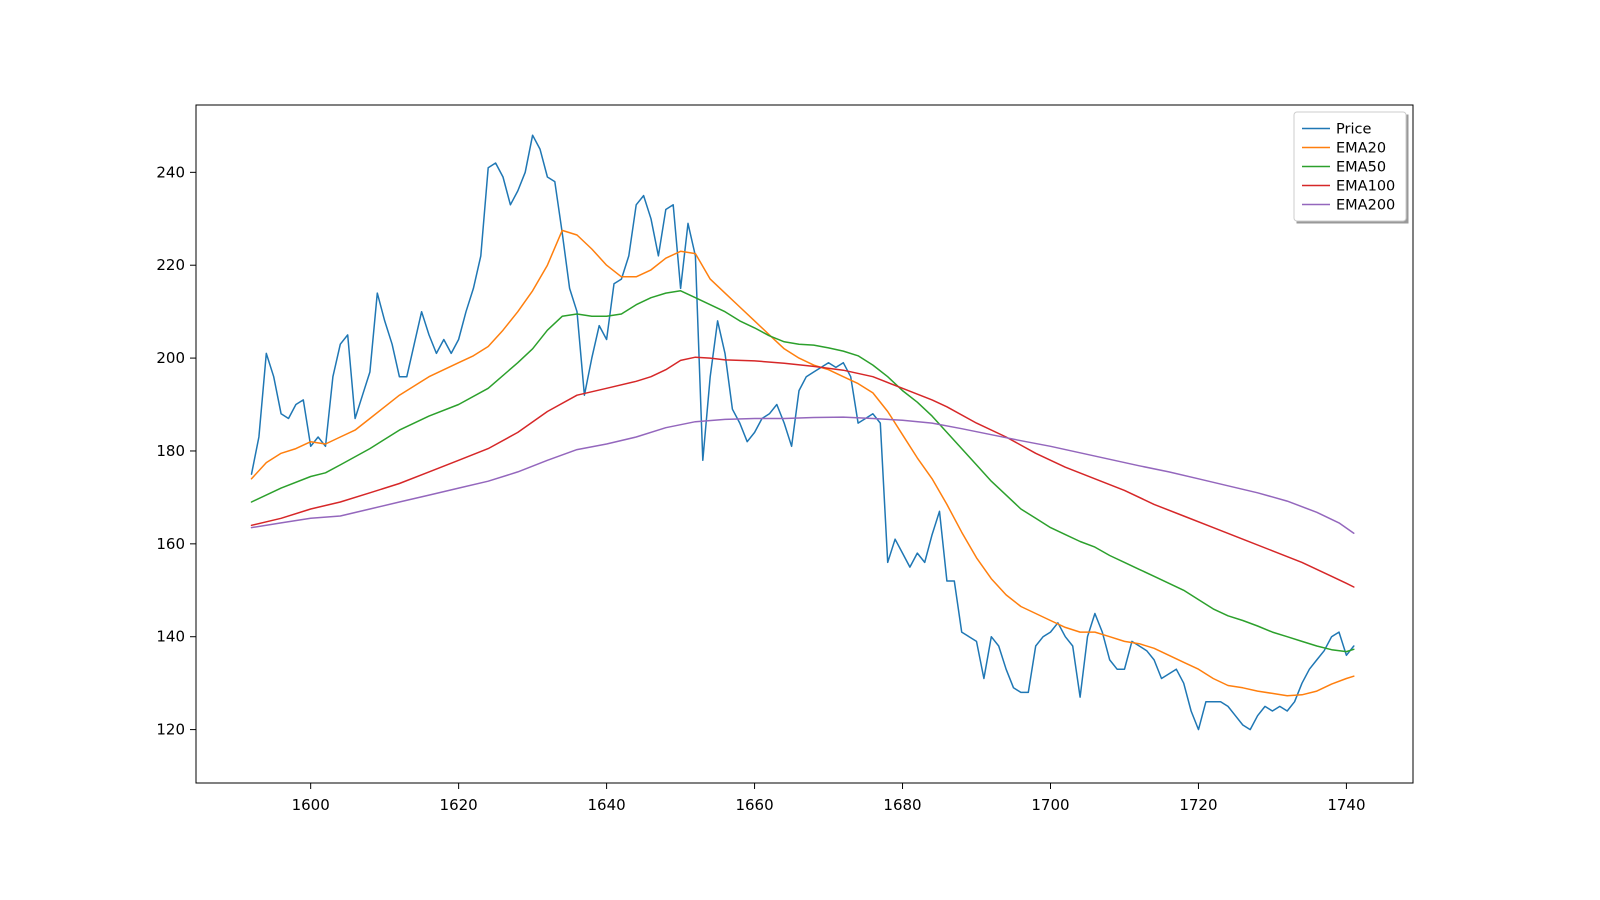  I want to click on legend-item-ema50: EMA50, so click(1344, 168).